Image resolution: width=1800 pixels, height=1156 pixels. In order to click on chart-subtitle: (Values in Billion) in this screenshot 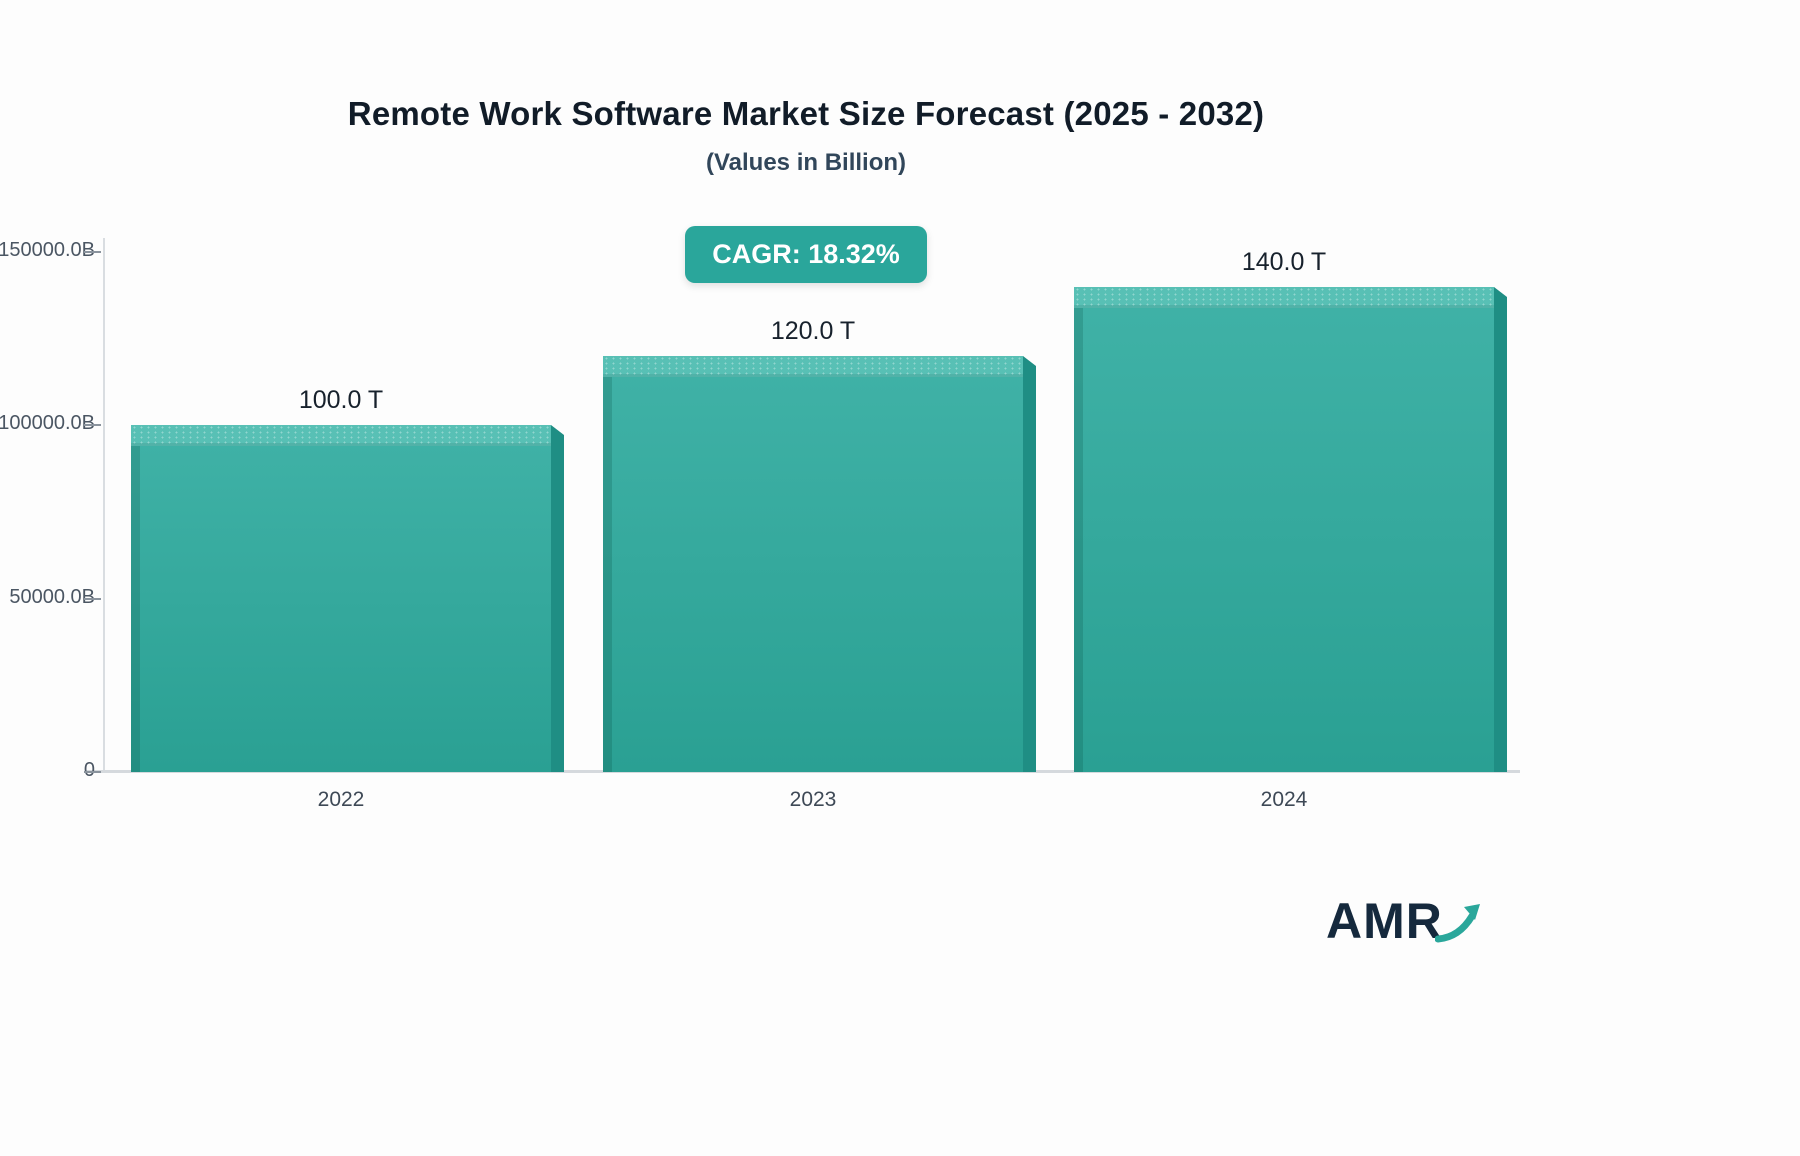, I will do `click(806, 162)`.